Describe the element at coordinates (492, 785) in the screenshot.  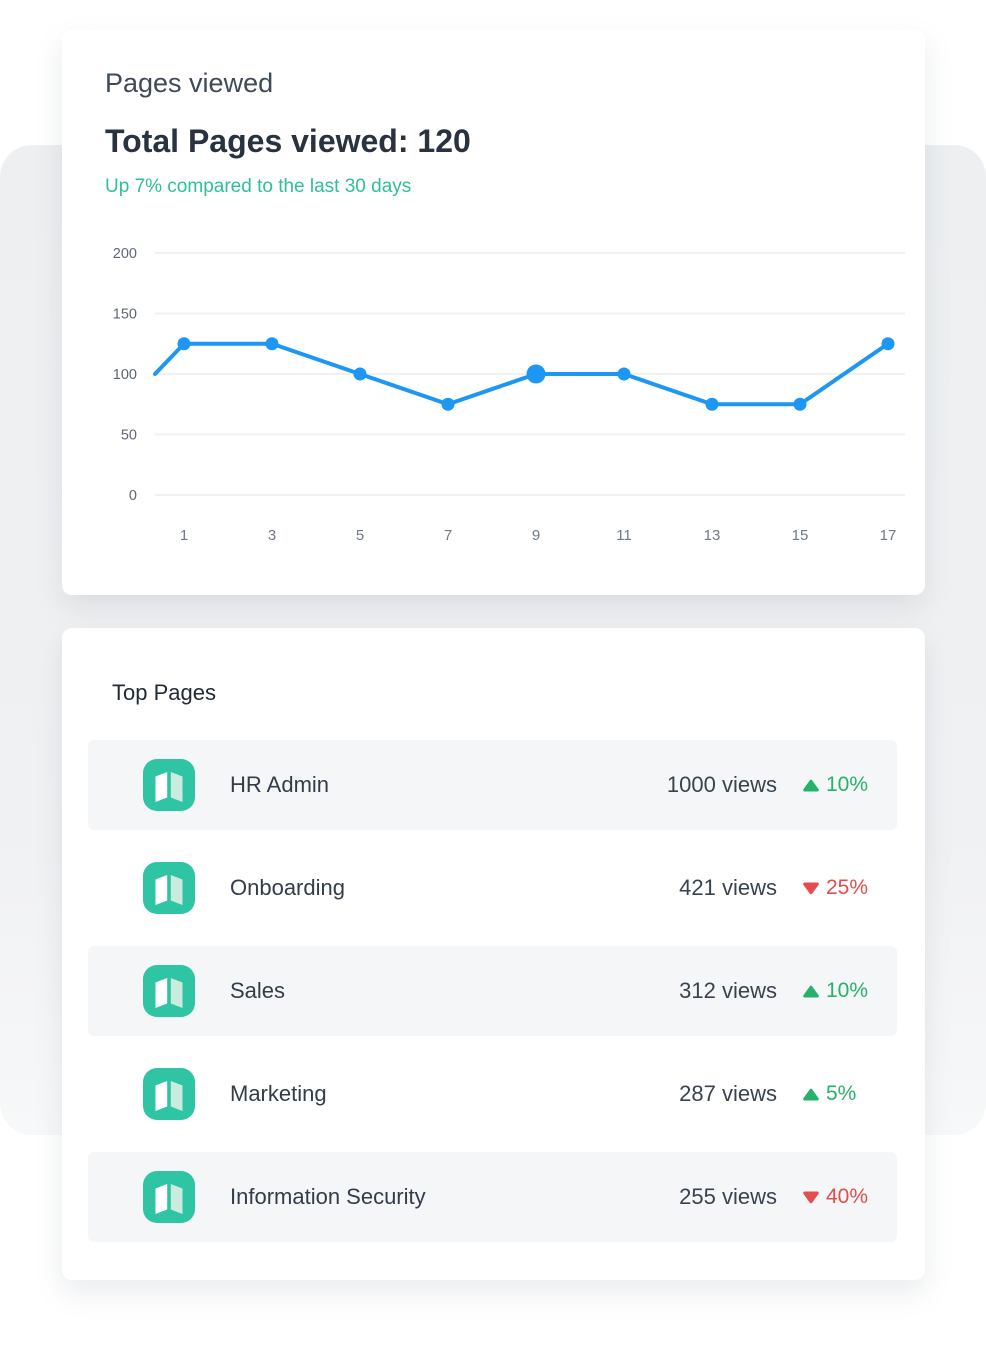
I see `top-page-row: HR Admin 1000 views 10%` at that location.